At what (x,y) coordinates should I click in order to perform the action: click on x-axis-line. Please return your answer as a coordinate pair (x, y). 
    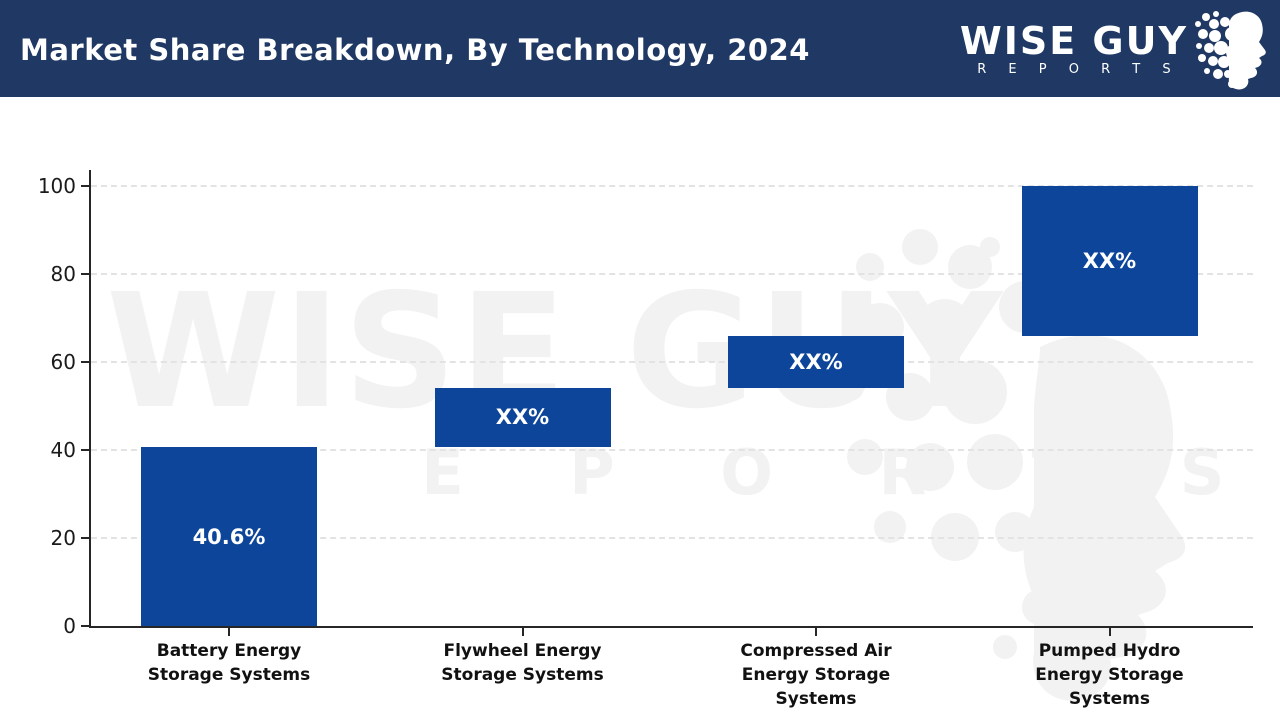
    Looking at the image, I should click on (671, 627).